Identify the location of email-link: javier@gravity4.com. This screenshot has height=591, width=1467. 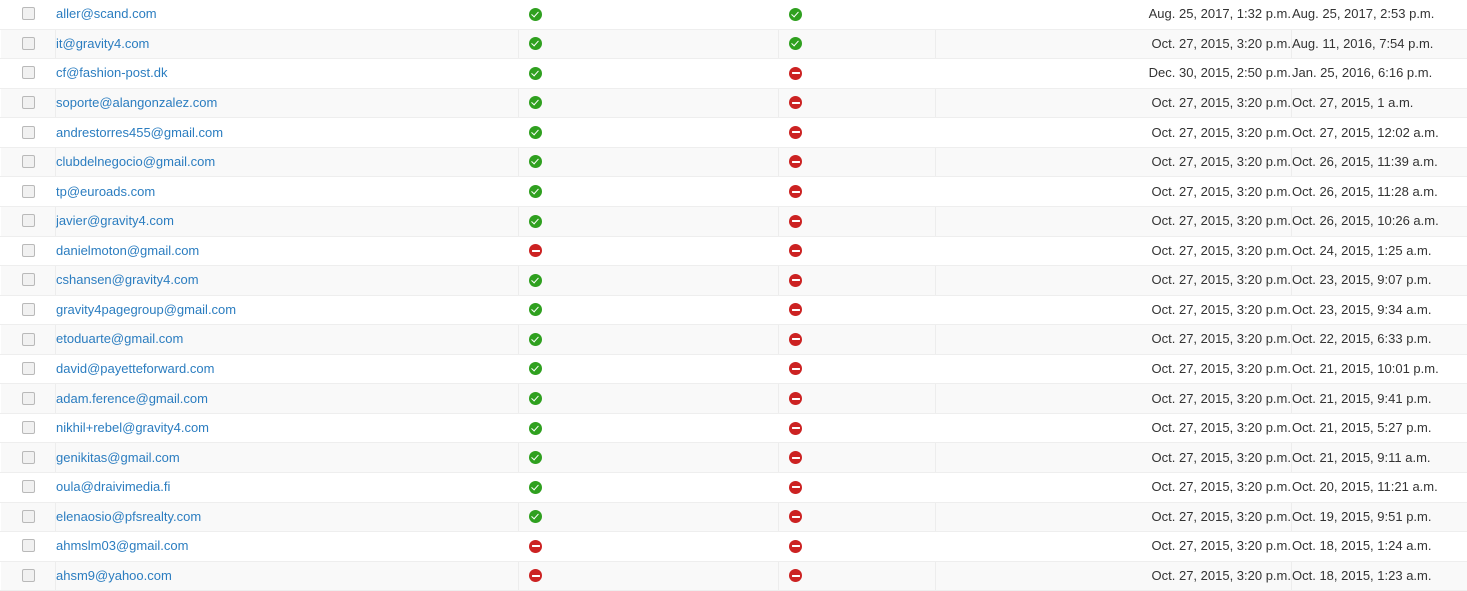
(115, 220).